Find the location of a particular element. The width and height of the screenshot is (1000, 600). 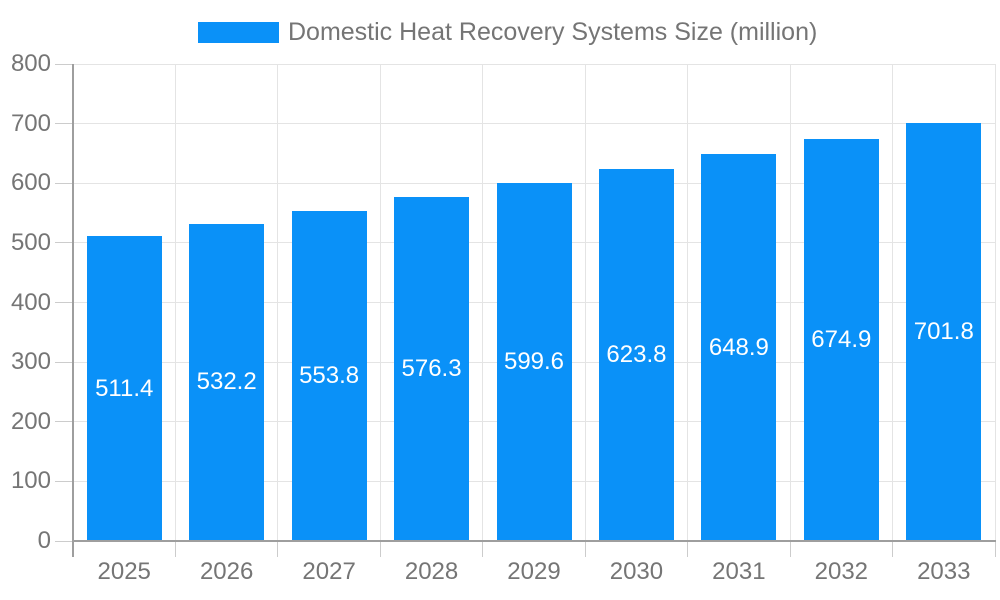

bar: 701.8 is located at coordinates (944, 331).